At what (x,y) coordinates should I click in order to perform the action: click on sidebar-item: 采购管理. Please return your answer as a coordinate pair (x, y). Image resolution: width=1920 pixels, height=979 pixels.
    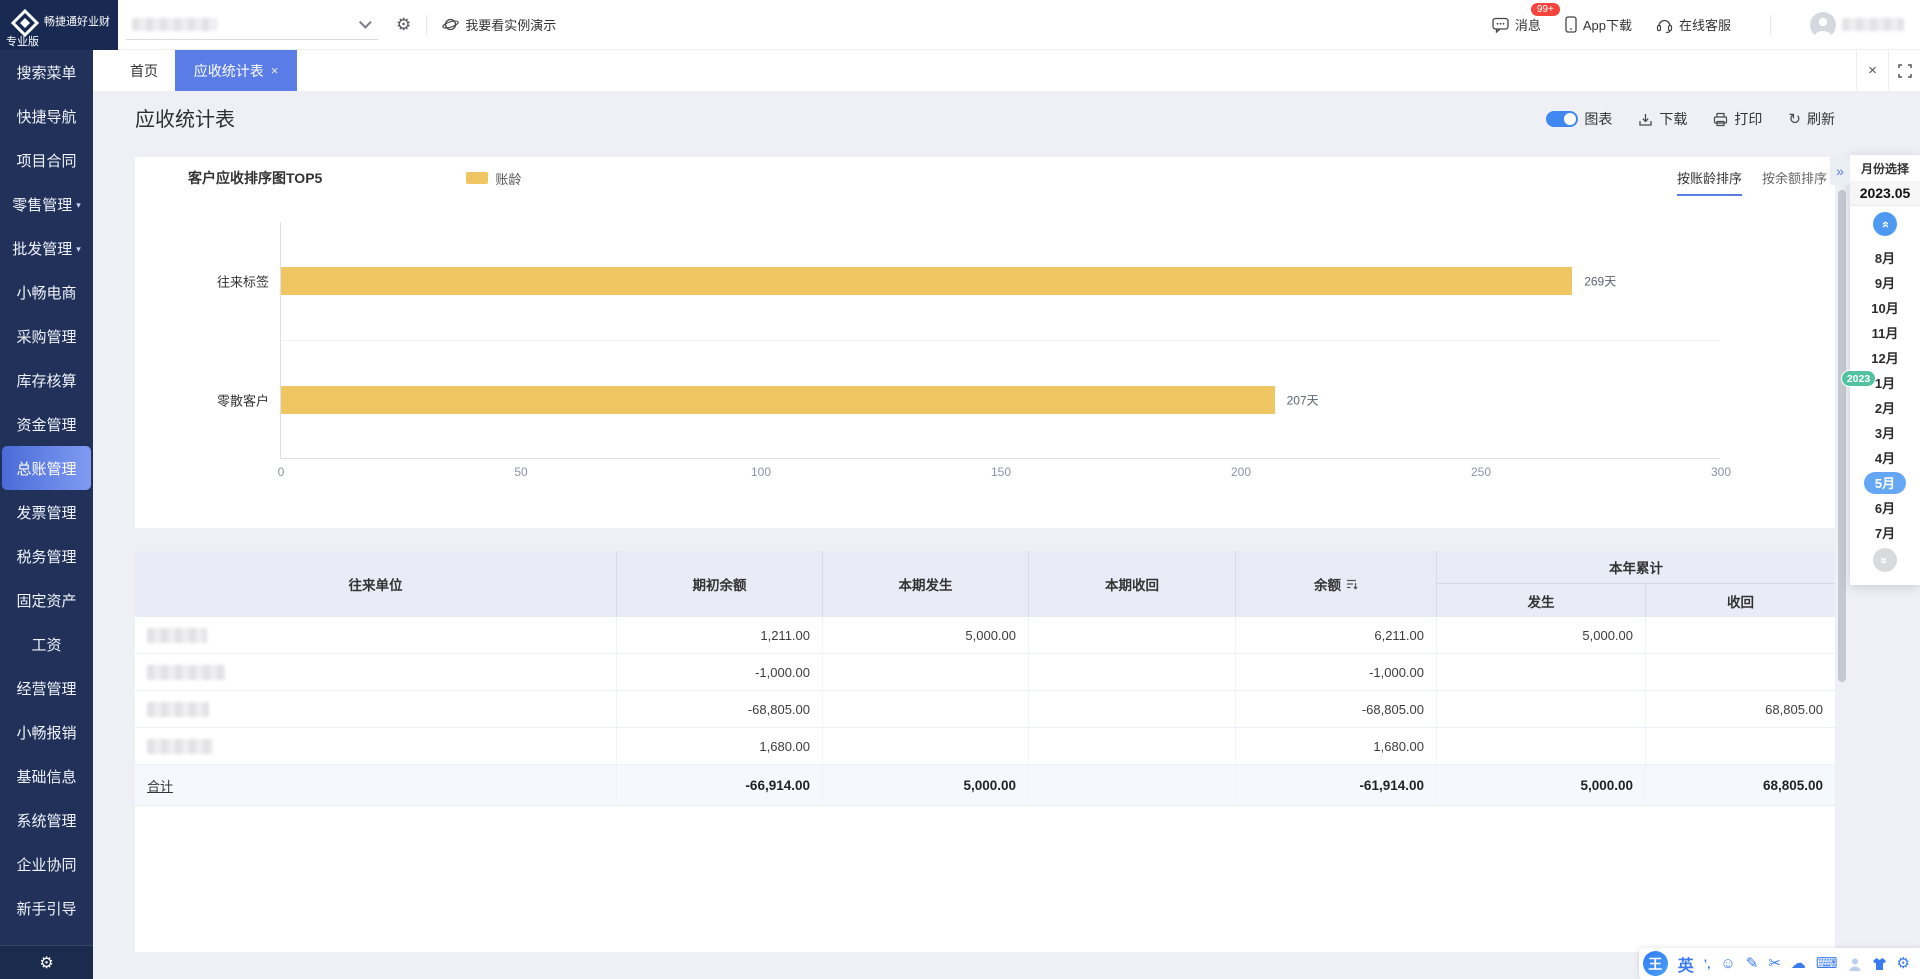
    Looking at the image, I should click on (46, 336).